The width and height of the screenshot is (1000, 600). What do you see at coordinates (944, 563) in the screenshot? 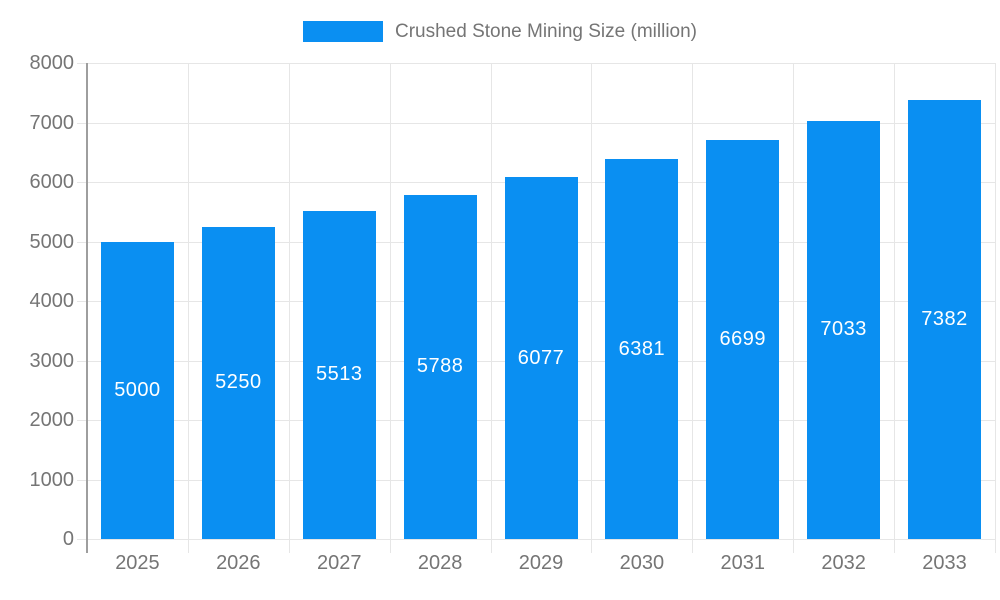
I see `x-axis-tick-label: 2033` at bounding box center [944, 563].